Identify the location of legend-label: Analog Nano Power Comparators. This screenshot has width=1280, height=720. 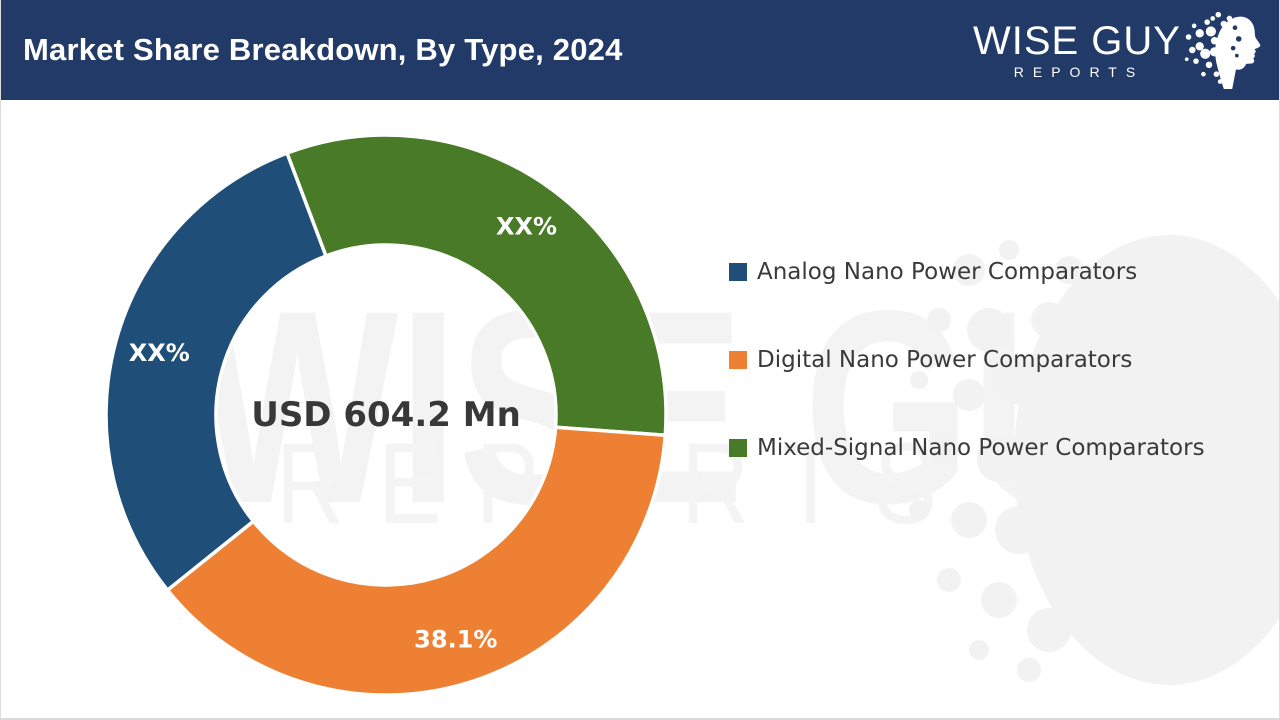
(947, 272).